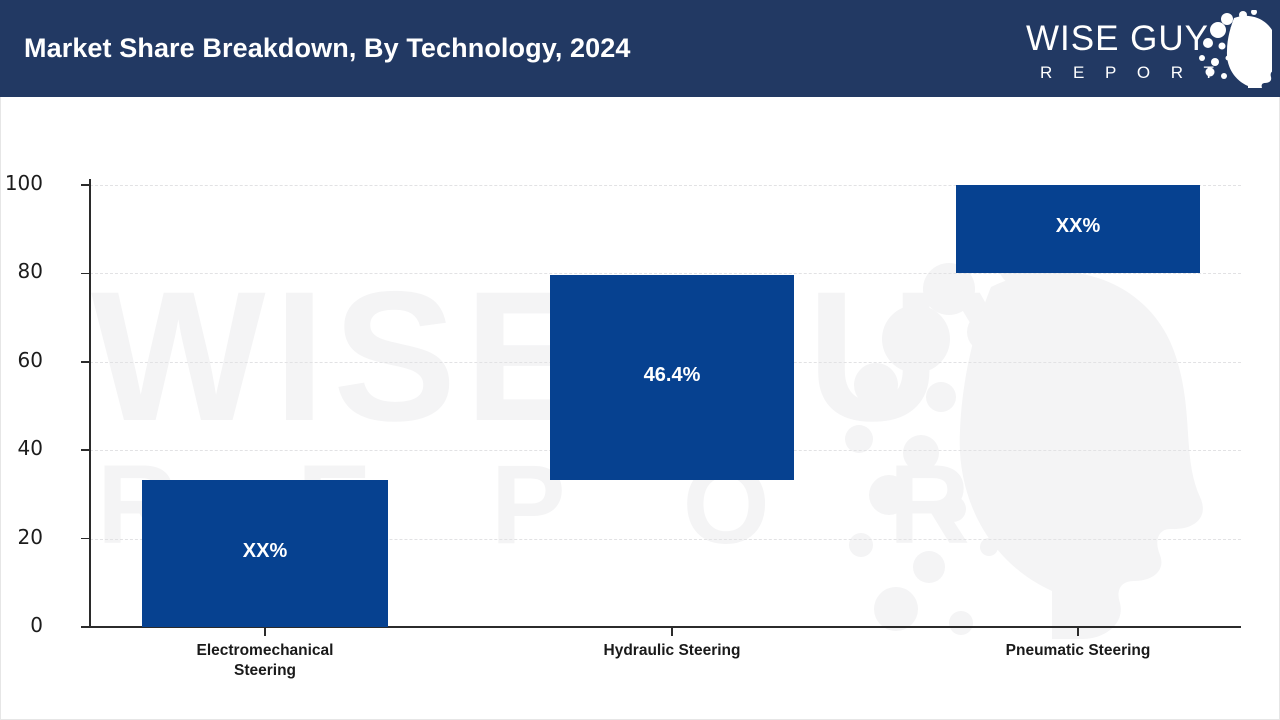  Describe the element at coordinates (265, 660) in the screenshot. I see `x-tick-label: Electromechanical Steering` at that location.